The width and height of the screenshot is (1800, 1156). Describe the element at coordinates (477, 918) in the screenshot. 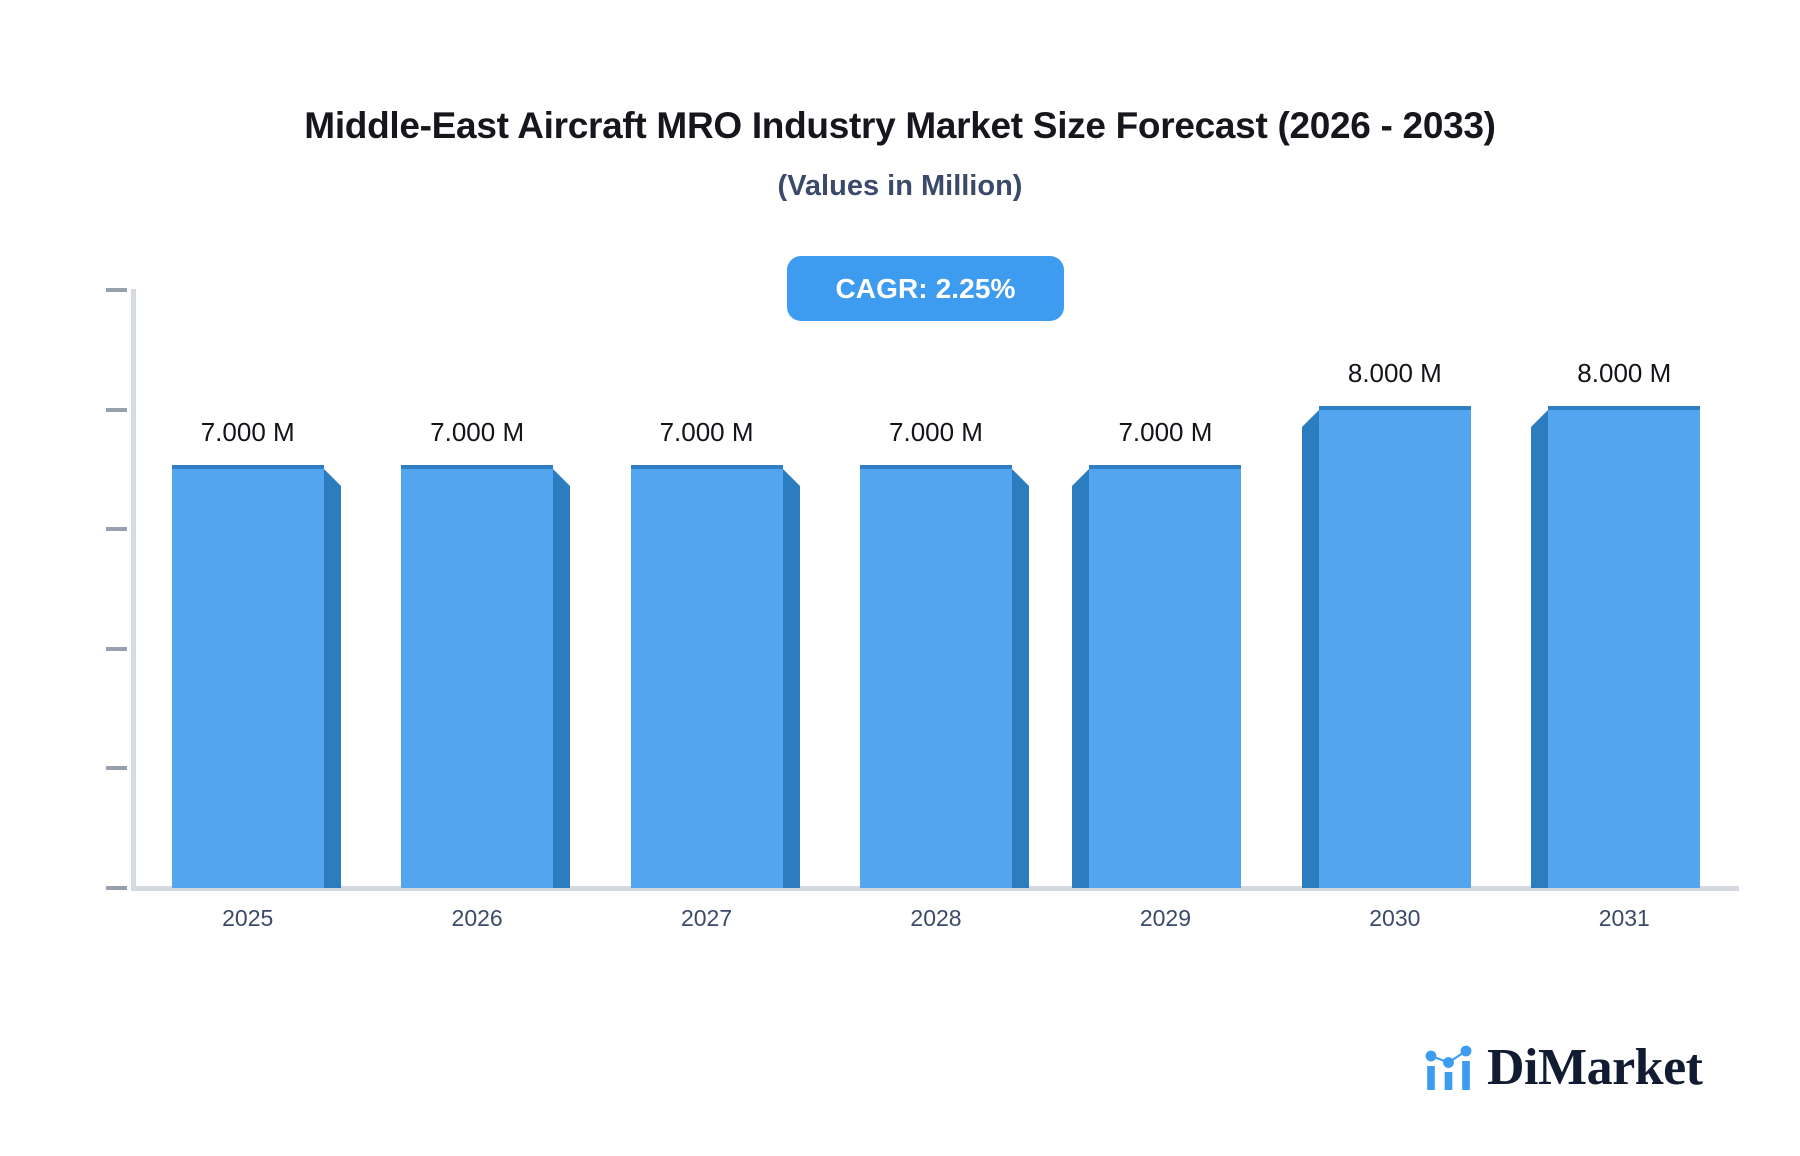

I see `x-axis-tick-label: 2026` at that location.